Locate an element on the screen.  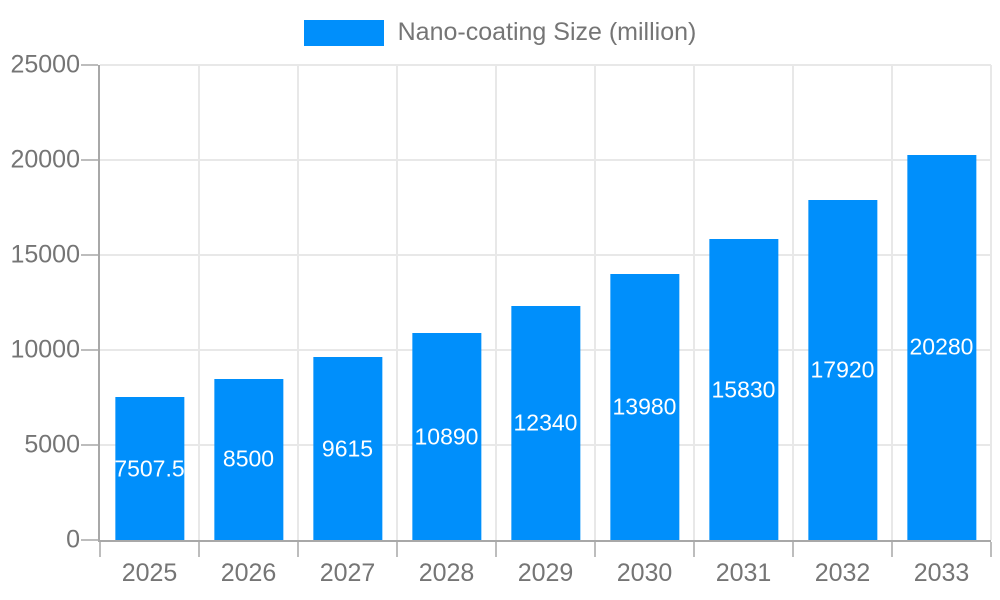
bar-column: 8500 is located at coordinates (248, 302).